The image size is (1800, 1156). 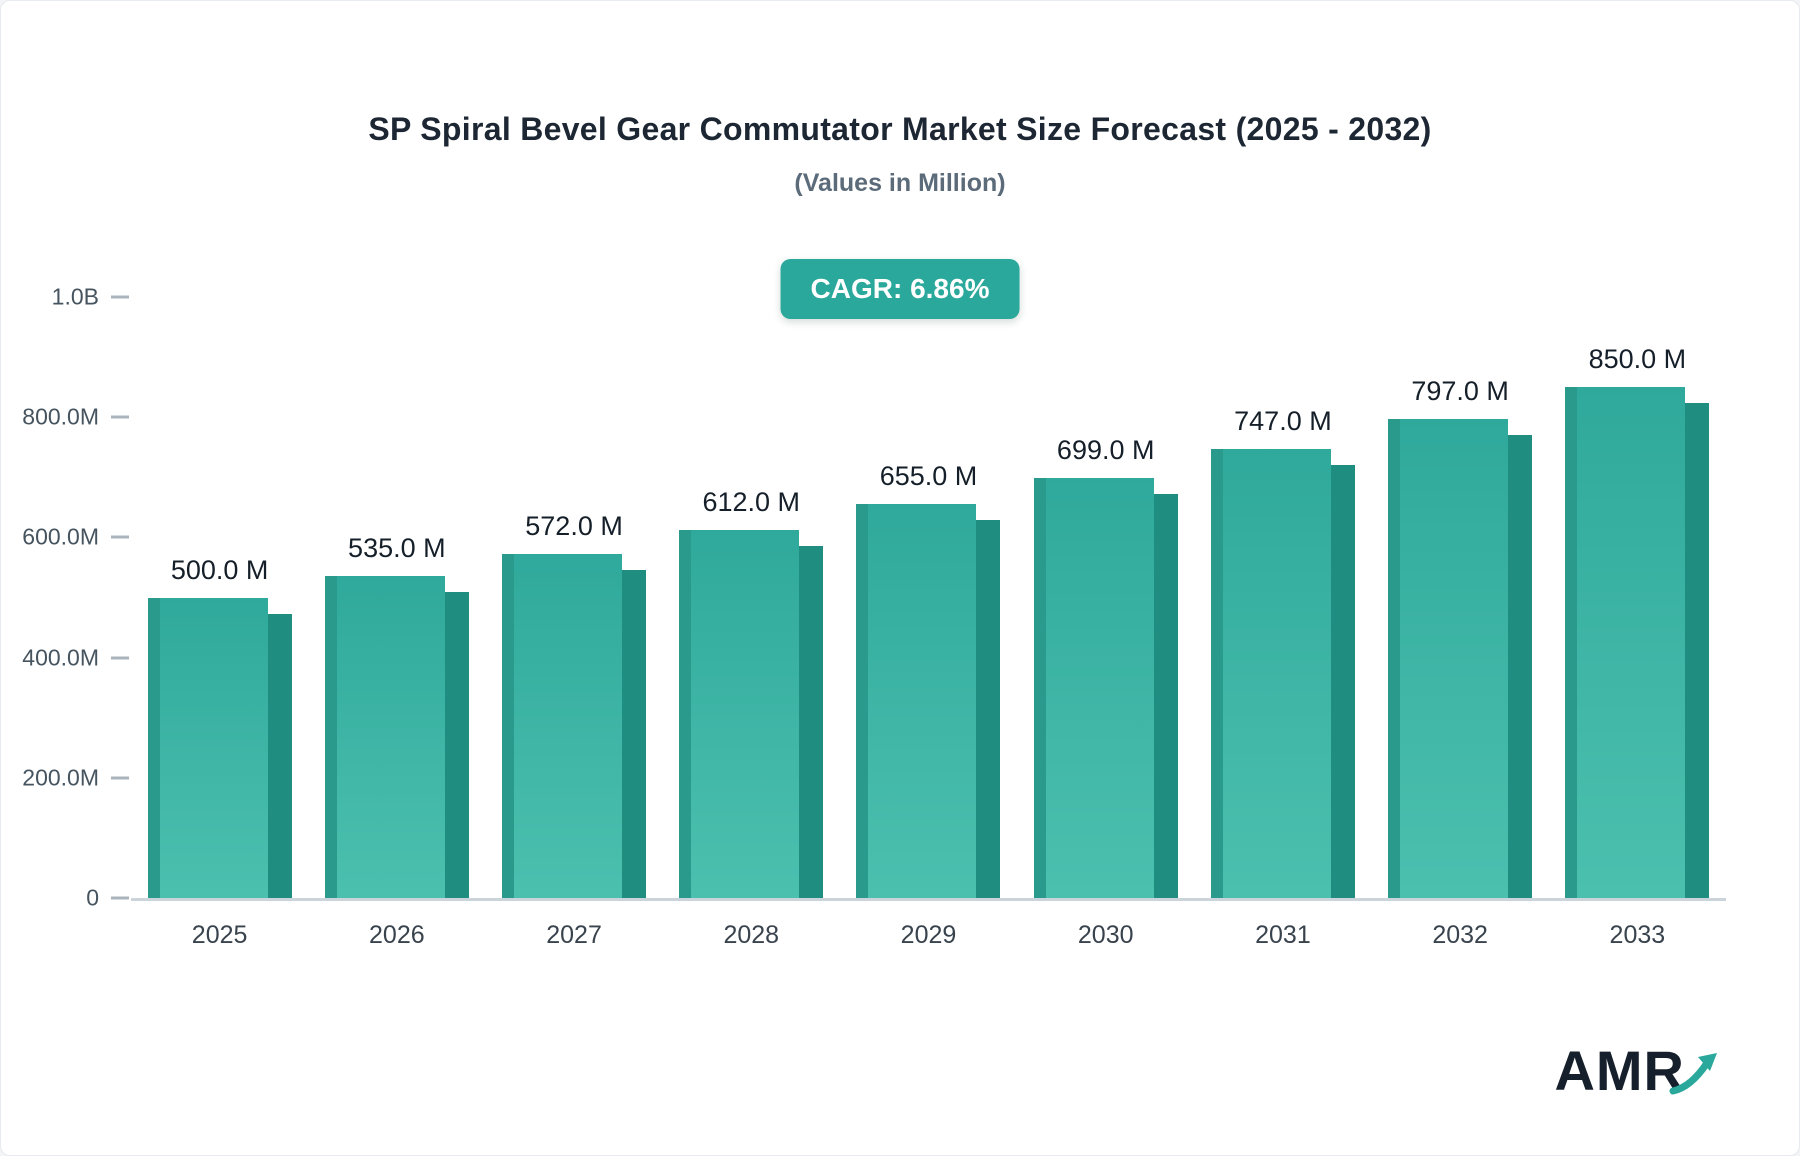 I want to click on x-axis-label: 2032, so click(x=1460, y=935).